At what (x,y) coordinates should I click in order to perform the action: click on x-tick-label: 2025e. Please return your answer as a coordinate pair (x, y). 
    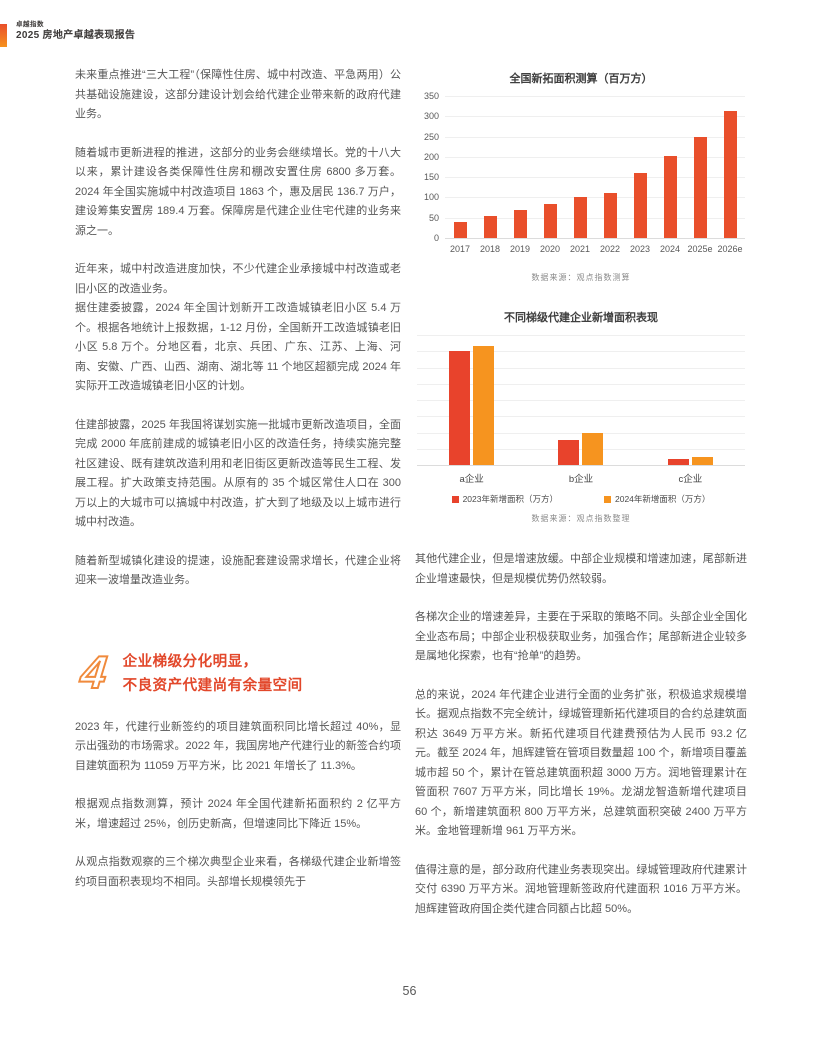
    Looking at the image, I should click on (700, 249).